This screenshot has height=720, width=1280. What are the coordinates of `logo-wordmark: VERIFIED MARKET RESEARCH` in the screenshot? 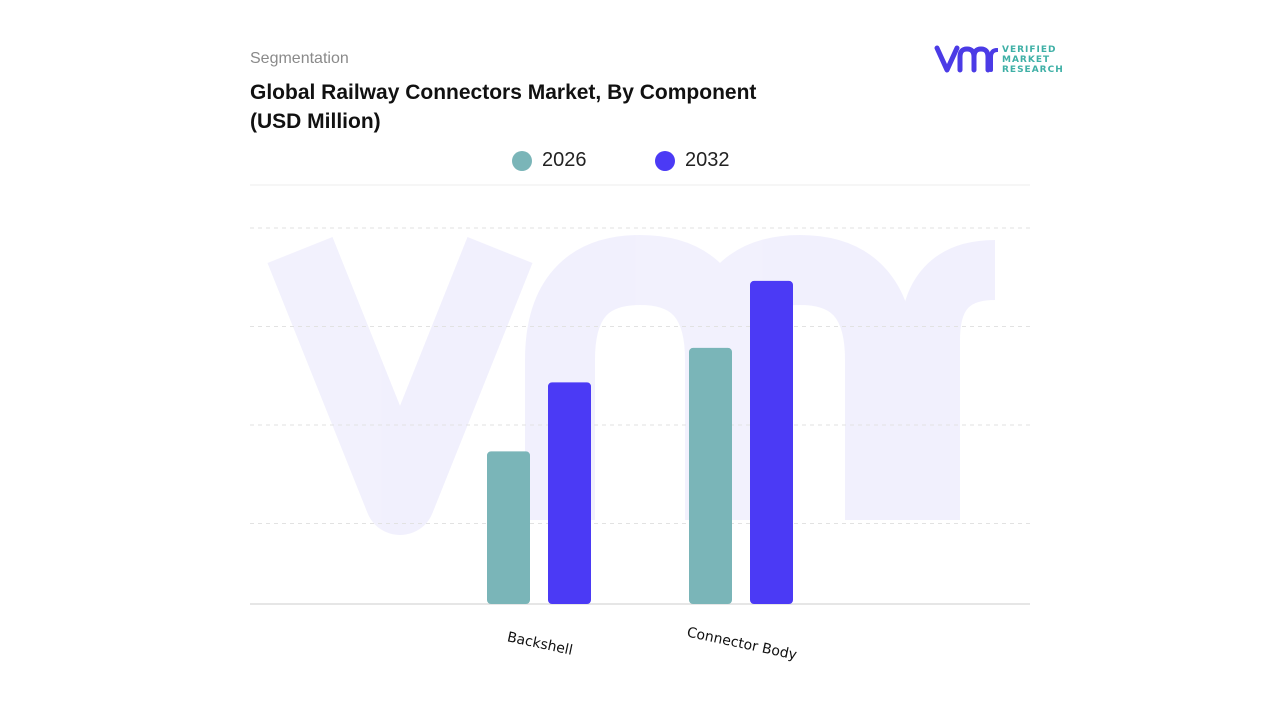 It's located at (1033, 60).